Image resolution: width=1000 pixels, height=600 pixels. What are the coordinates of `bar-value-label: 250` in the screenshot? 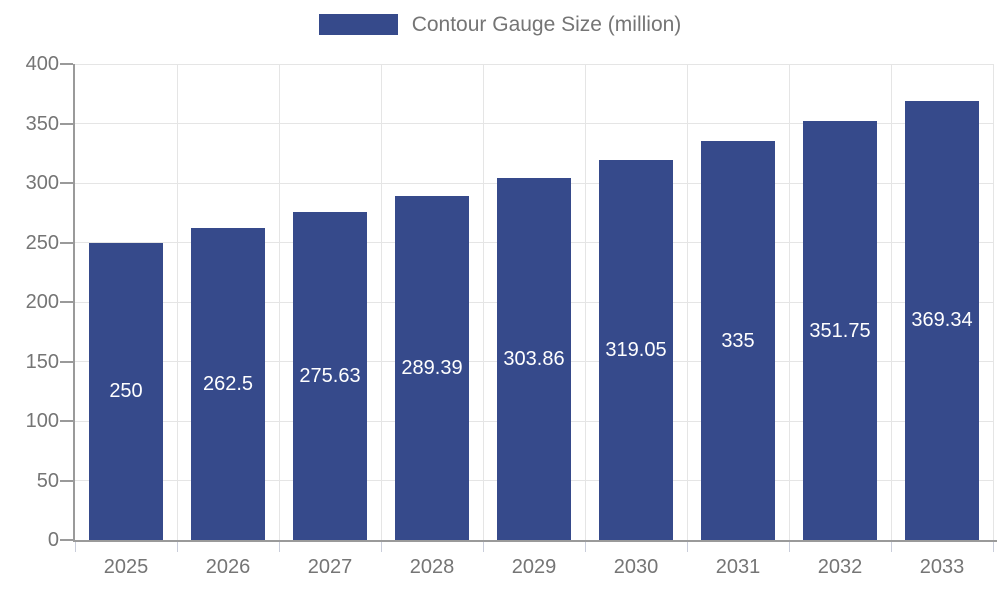 It's located at (126, 391).